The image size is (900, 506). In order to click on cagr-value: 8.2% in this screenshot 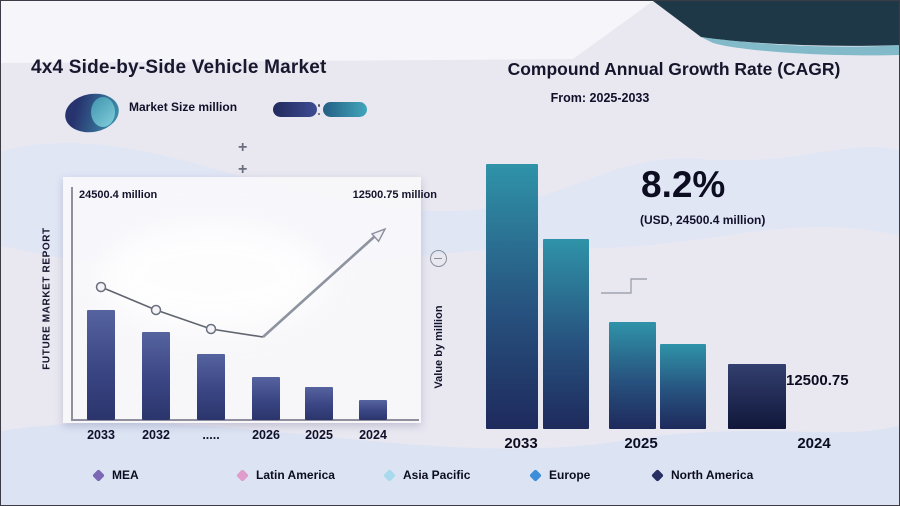, I will do `click(683, 184)`.